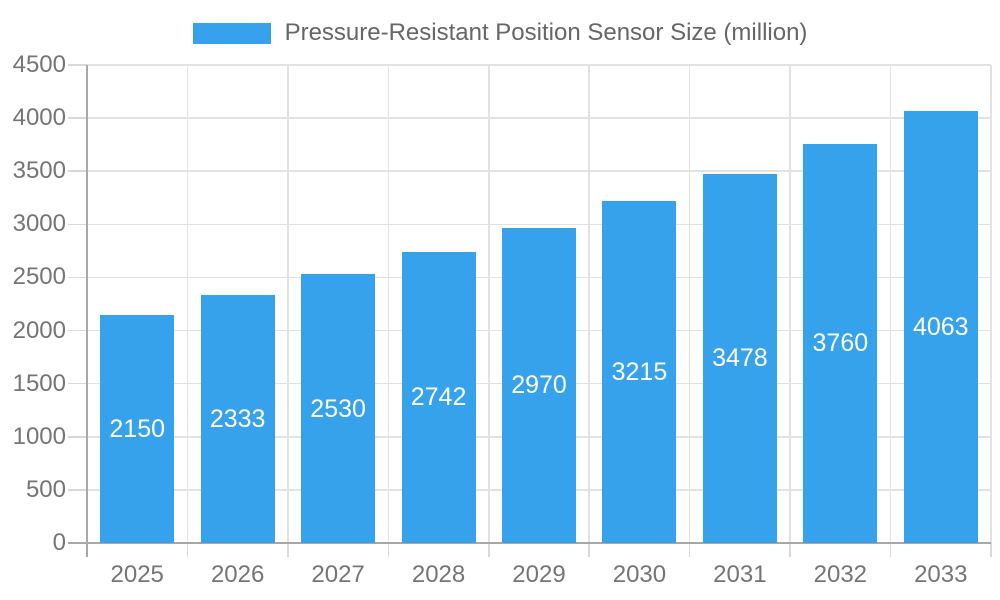 This screenshot has width=1000, height=600. What do you see at coordinates (39, 118) in the screenshot?
I see `y-axis-label: 4000` at bounding box center [39, 118].